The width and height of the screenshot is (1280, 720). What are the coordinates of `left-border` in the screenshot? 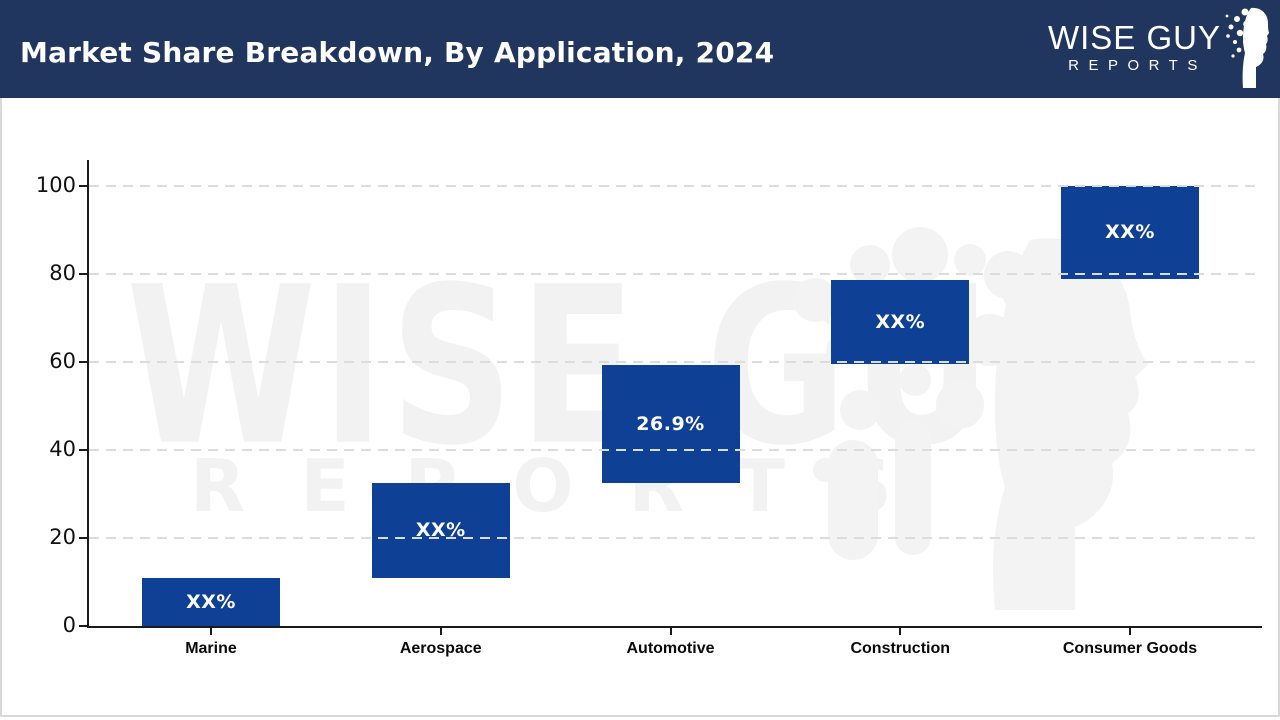 It's located at (1, 407).